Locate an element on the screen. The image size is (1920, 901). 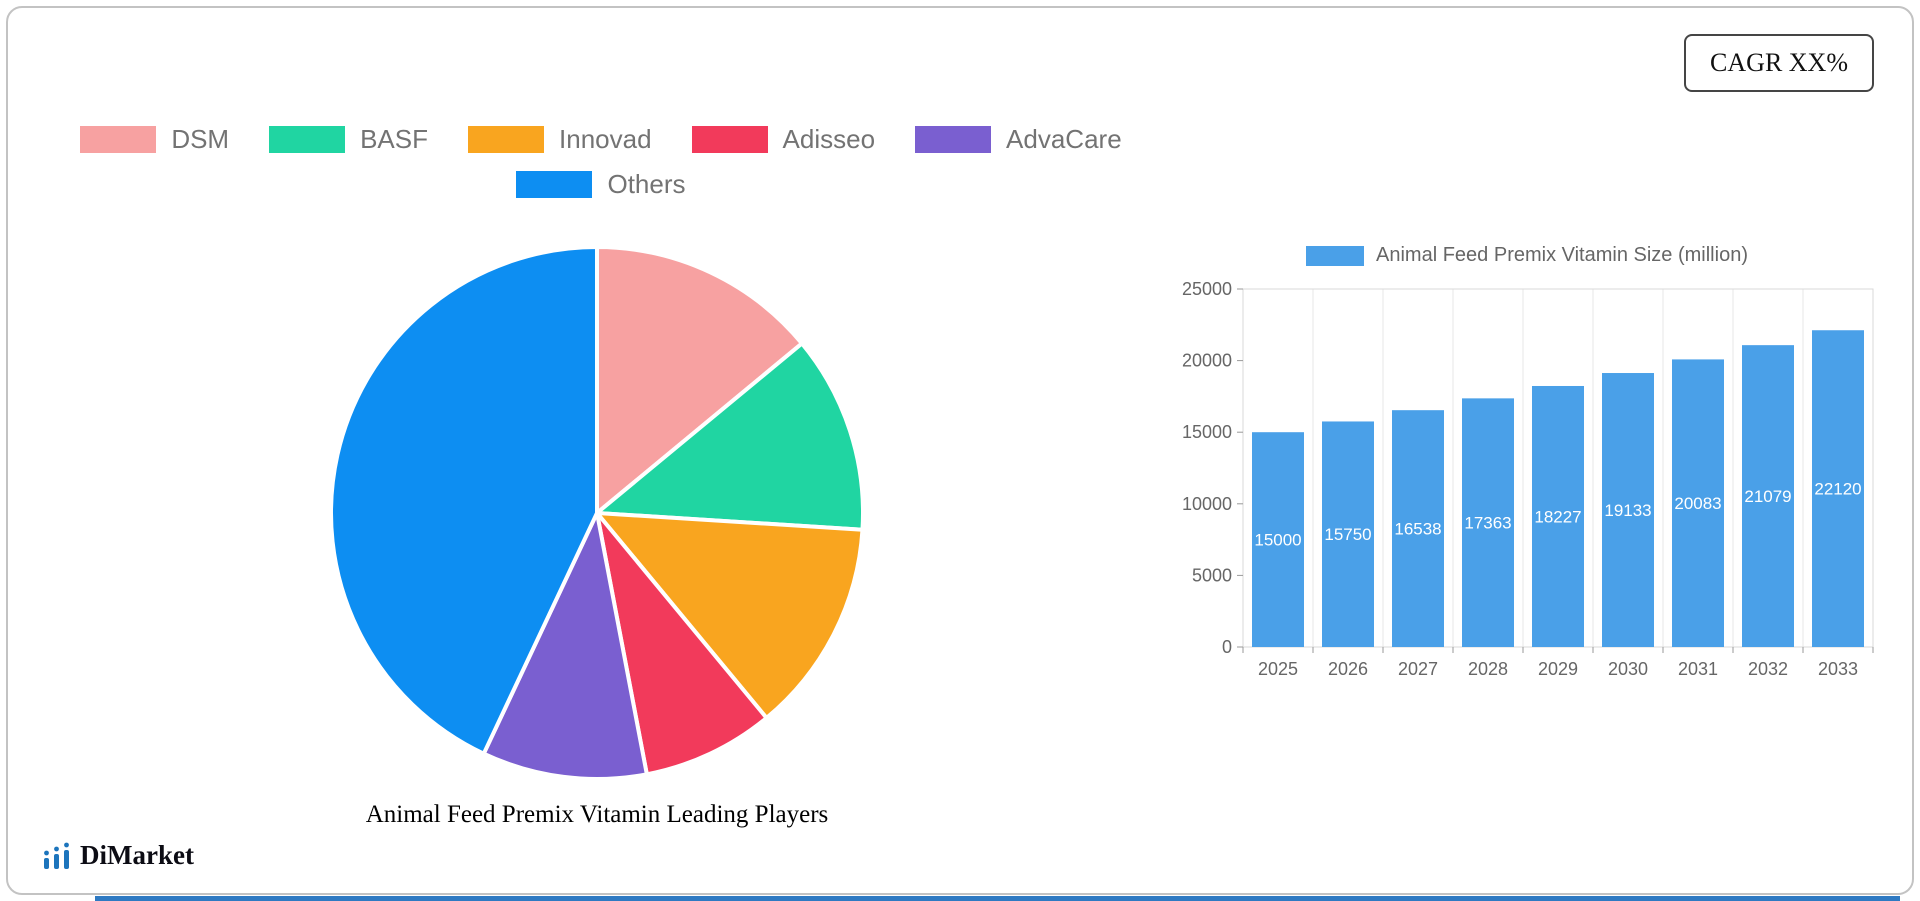
pie-slice-adisseo is located at coordinates (682, 644).